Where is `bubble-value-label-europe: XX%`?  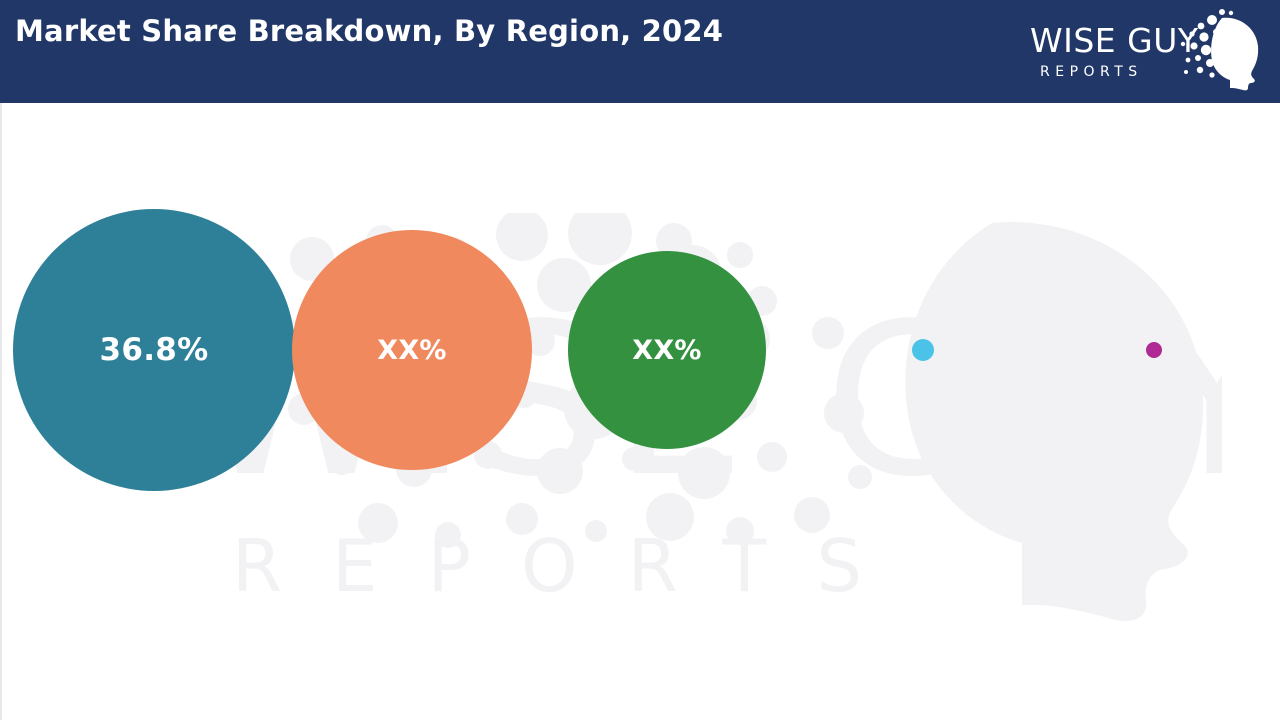 bubble-value-label-europe: XX% is located at coordinates (412, 350).